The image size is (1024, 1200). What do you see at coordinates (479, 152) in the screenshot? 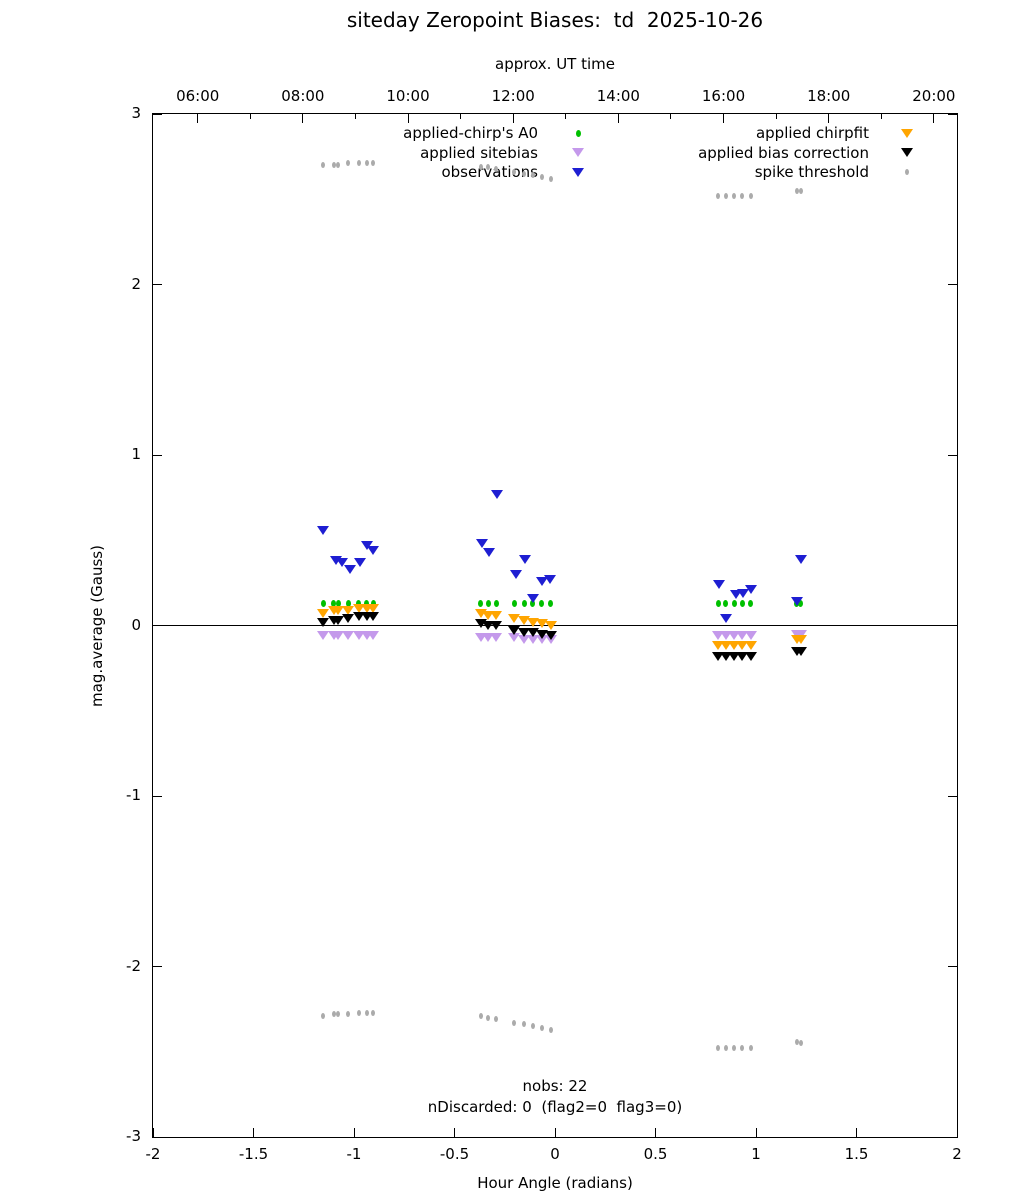
I see `legend-label-sitebias: applied sitebias` at bounding box center [479, 152].